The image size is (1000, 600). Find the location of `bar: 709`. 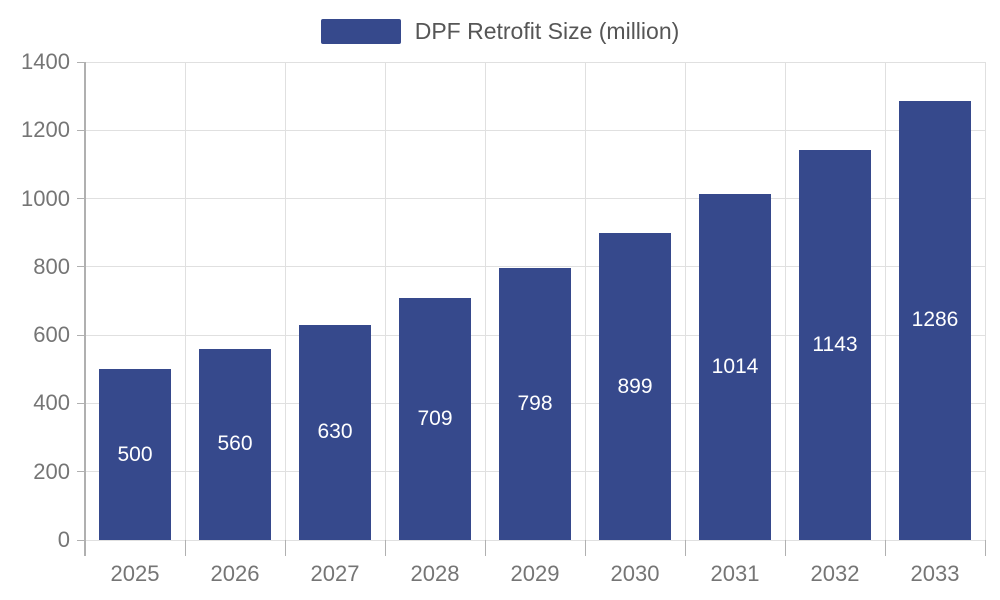

bar: 709 is located at coordinates (435, 418).